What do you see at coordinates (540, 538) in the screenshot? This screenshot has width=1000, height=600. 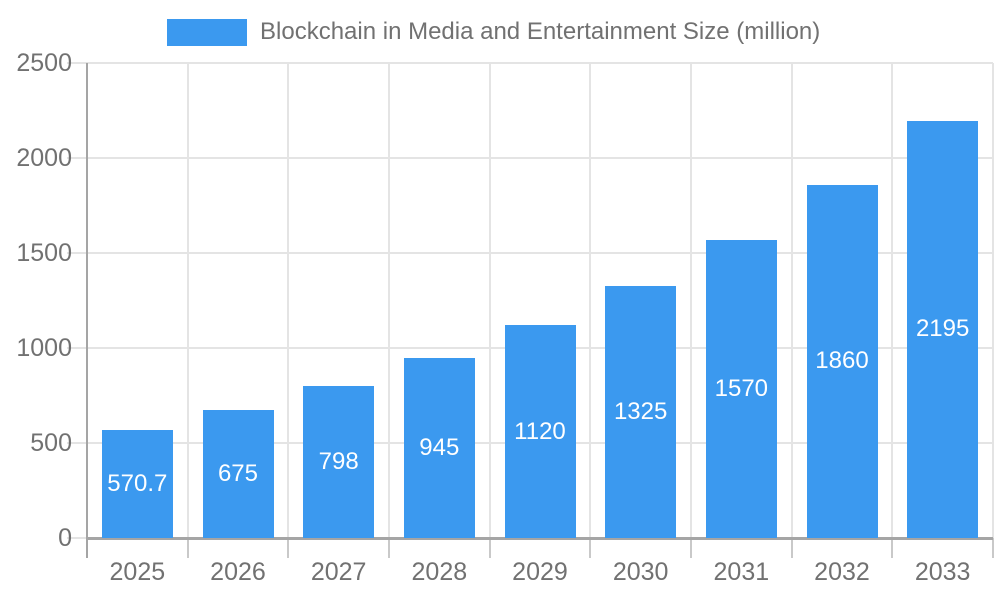 I see `x-axis-line` at bounding box center [540, 538].